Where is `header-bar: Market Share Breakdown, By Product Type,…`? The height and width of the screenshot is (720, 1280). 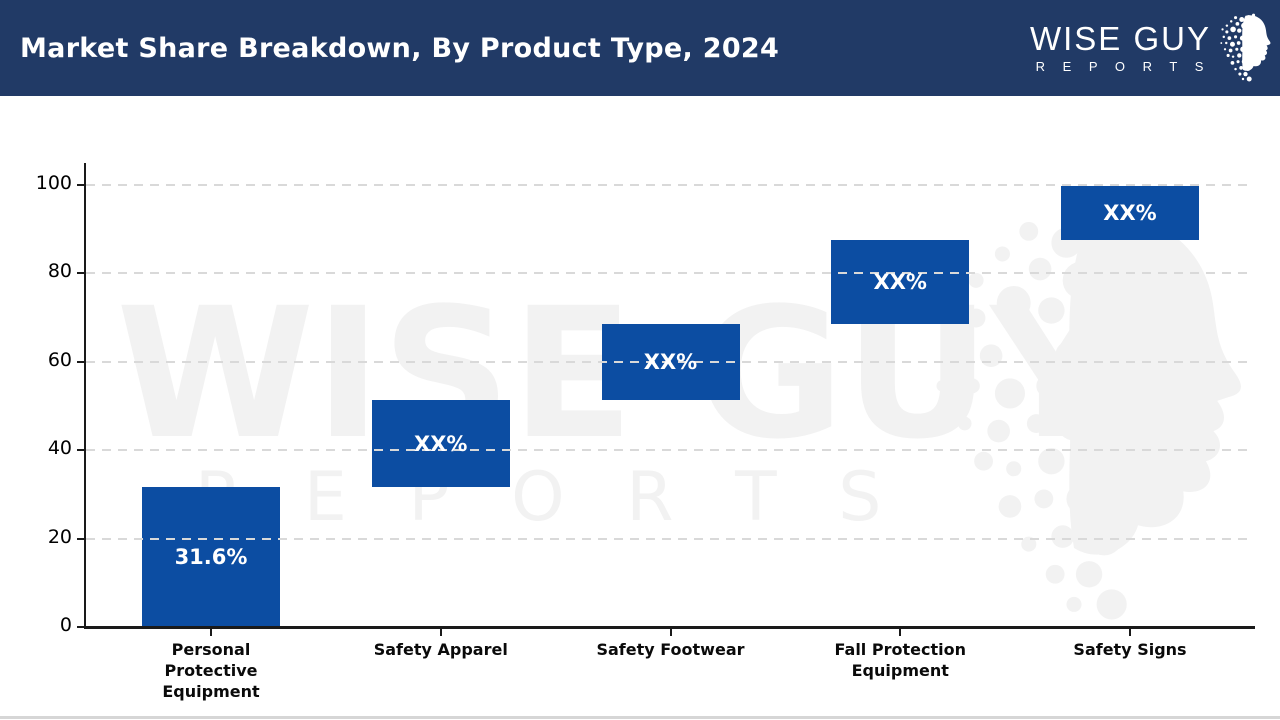
header-bar: Market Share Breakdown, By Product Type,… is located at coordinates (640, 48).